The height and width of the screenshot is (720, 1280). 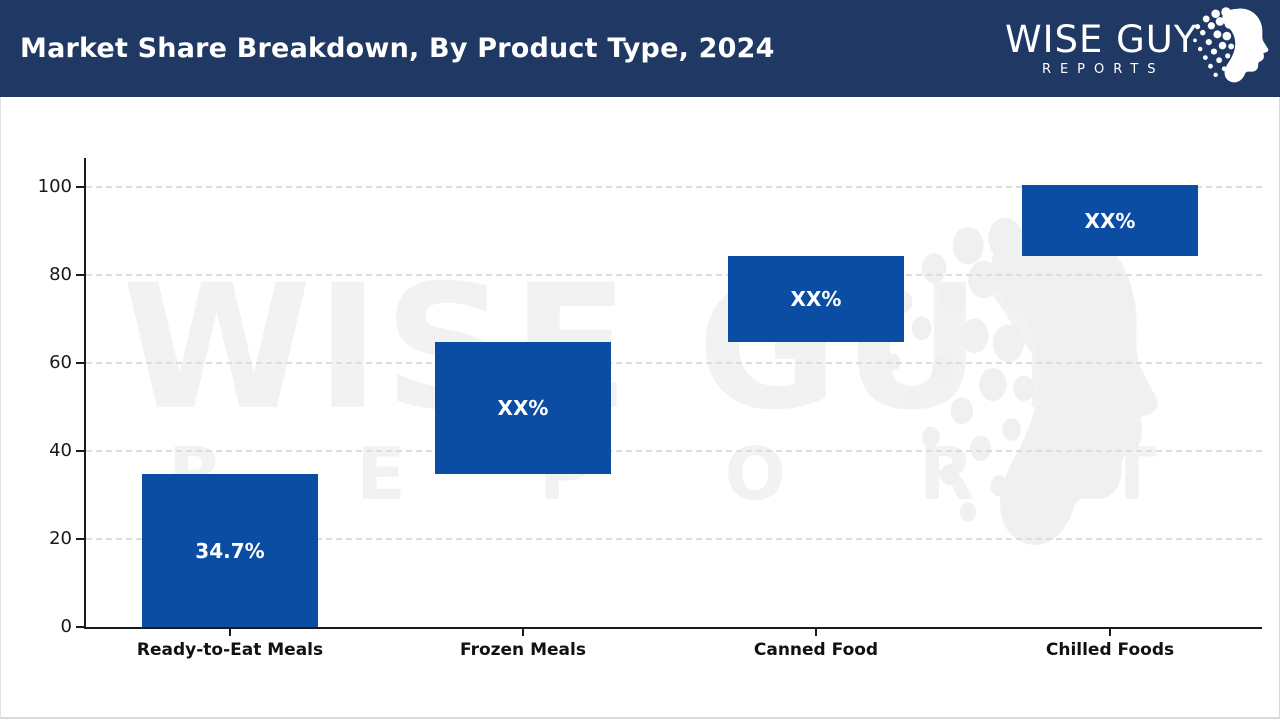 I want to click on brand-logo: WISE GUY REPORTS, so click(x=1137, y=49).